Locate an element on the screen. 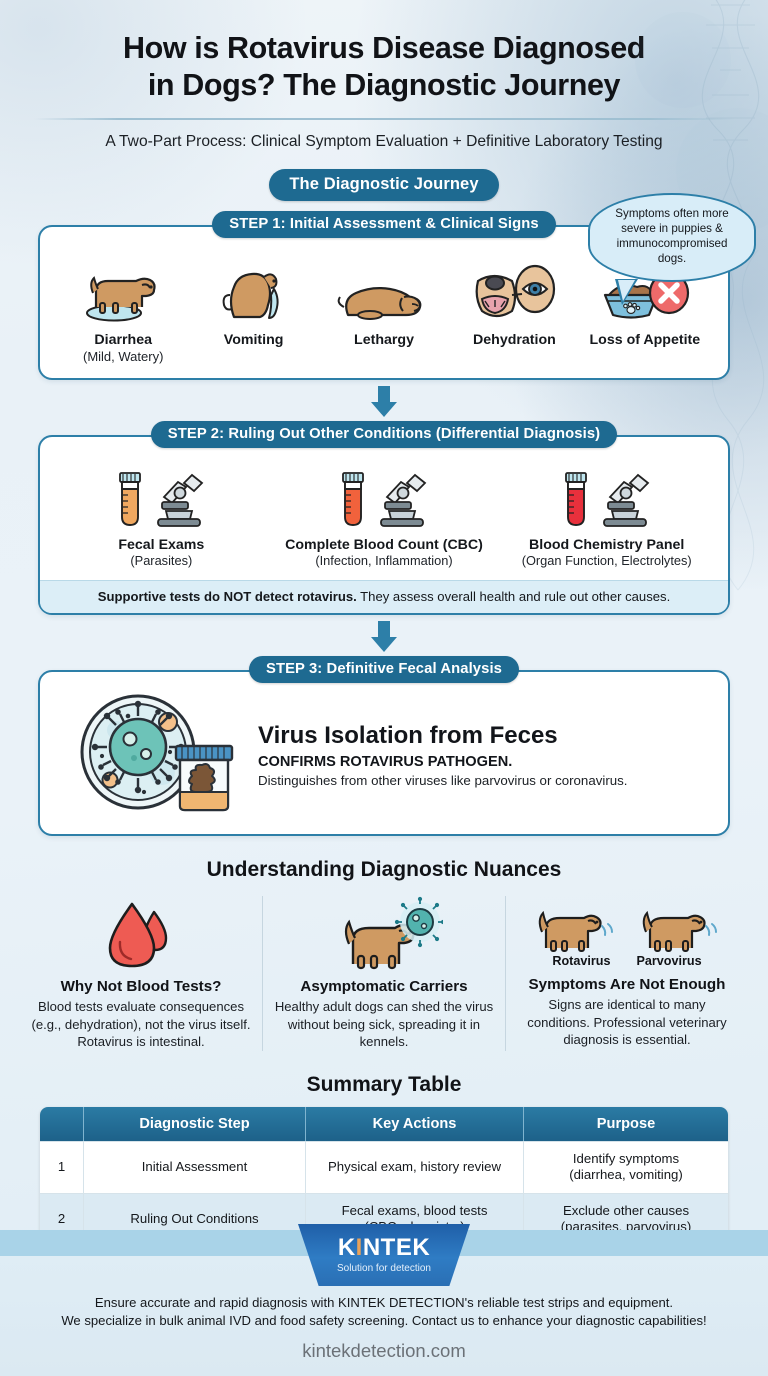 The image size is (768, 1376). symptom-row: Diarrhea (Mild, Watery) Vomiting is located at coordinates (384, 302).